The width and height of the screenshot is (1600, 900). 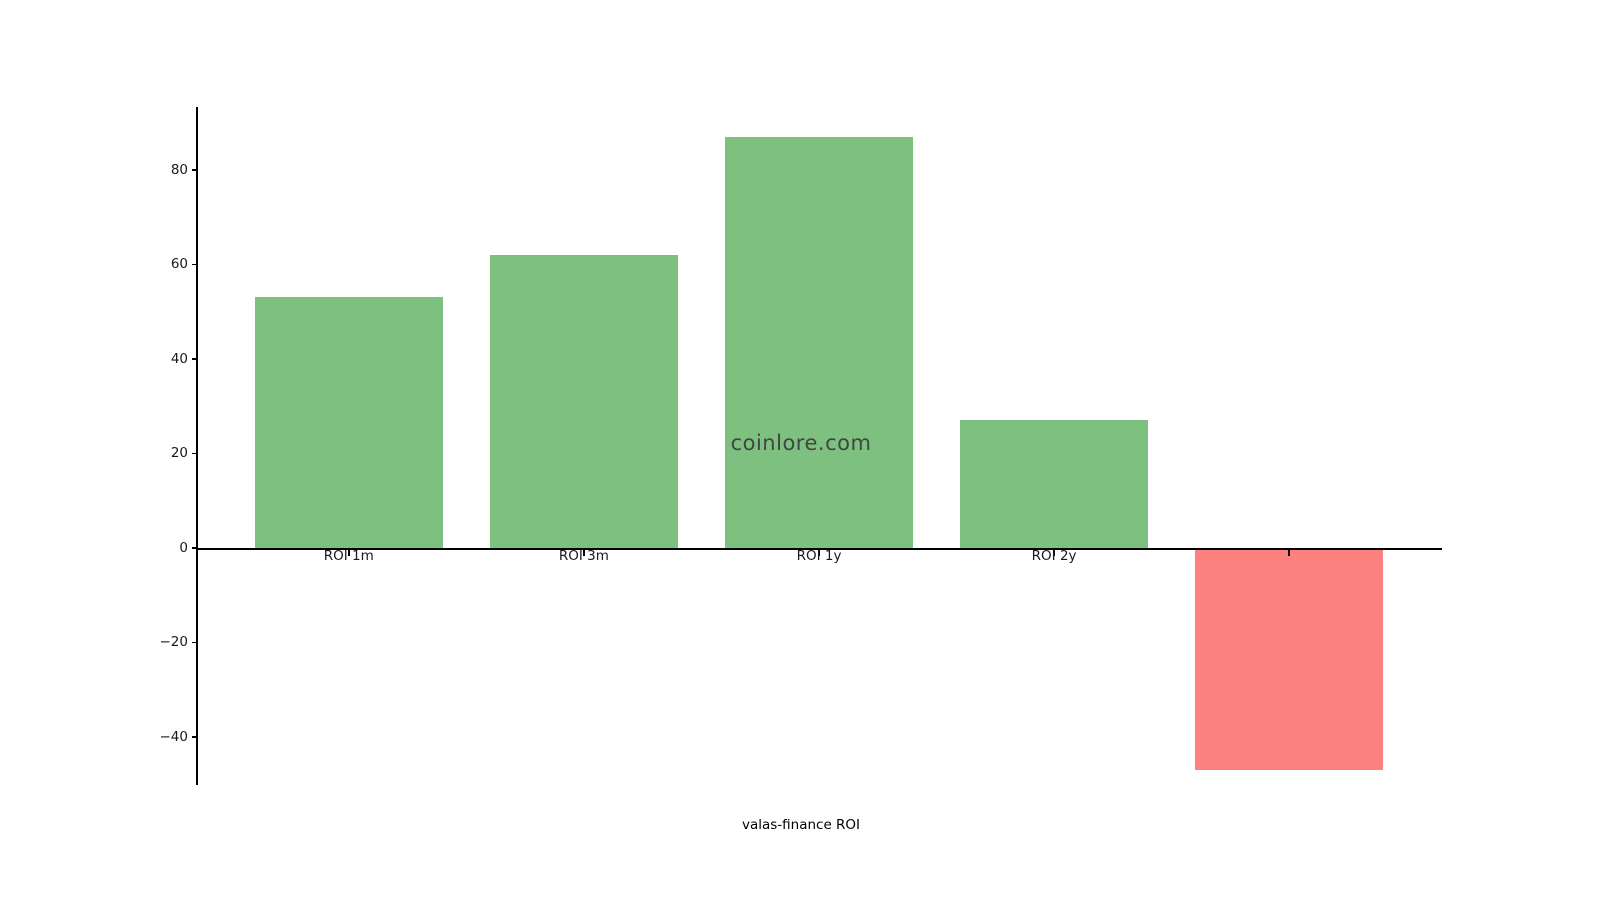 What do you see at coordinates (1054, 484) in the screenshot?
I see `bar-roi-2y` at bounding box center [1054, 484].